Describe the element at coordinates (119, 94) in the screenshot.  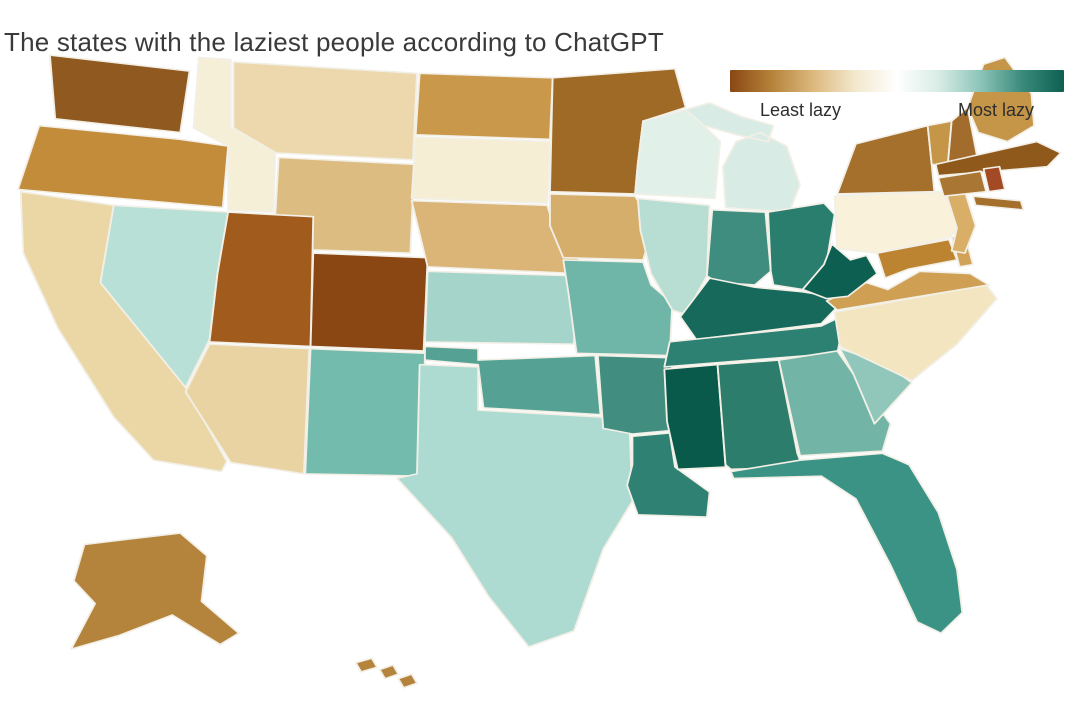
I see `state-washington: Washington` at that location.